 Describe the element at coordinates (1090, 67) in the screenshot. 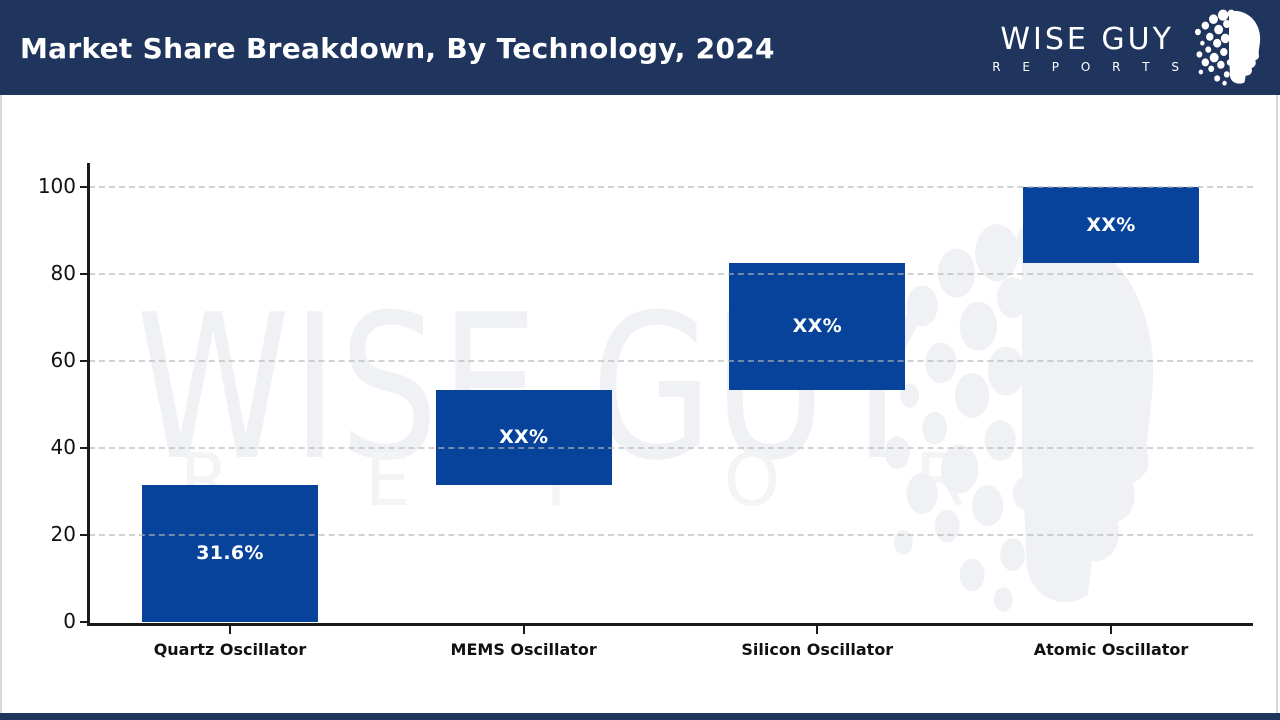

I see `brand-subname: R E P O R T S` at that location.